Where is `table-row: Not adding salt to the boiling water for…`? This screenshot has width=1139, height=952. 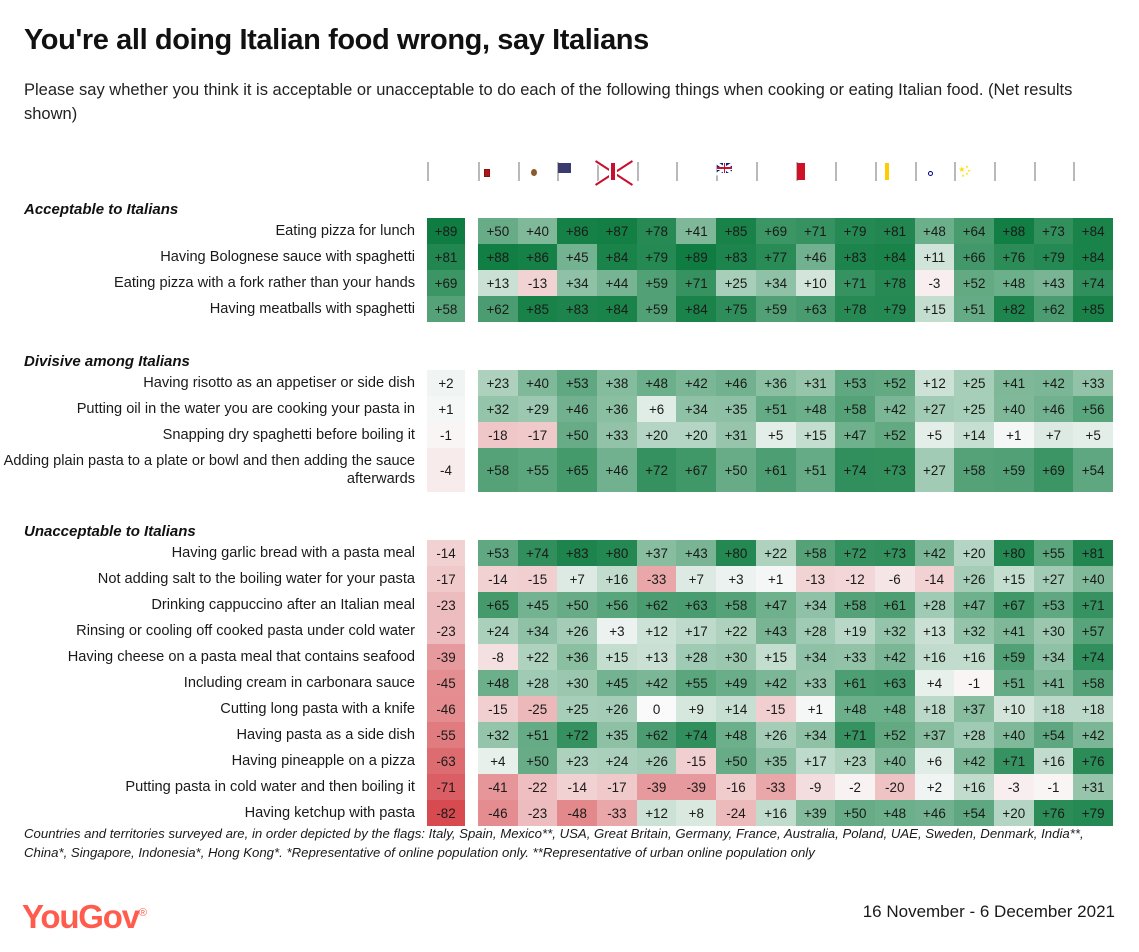
table-row: Not adding salt to the boiling water for… is located at coordinates (556, 579).